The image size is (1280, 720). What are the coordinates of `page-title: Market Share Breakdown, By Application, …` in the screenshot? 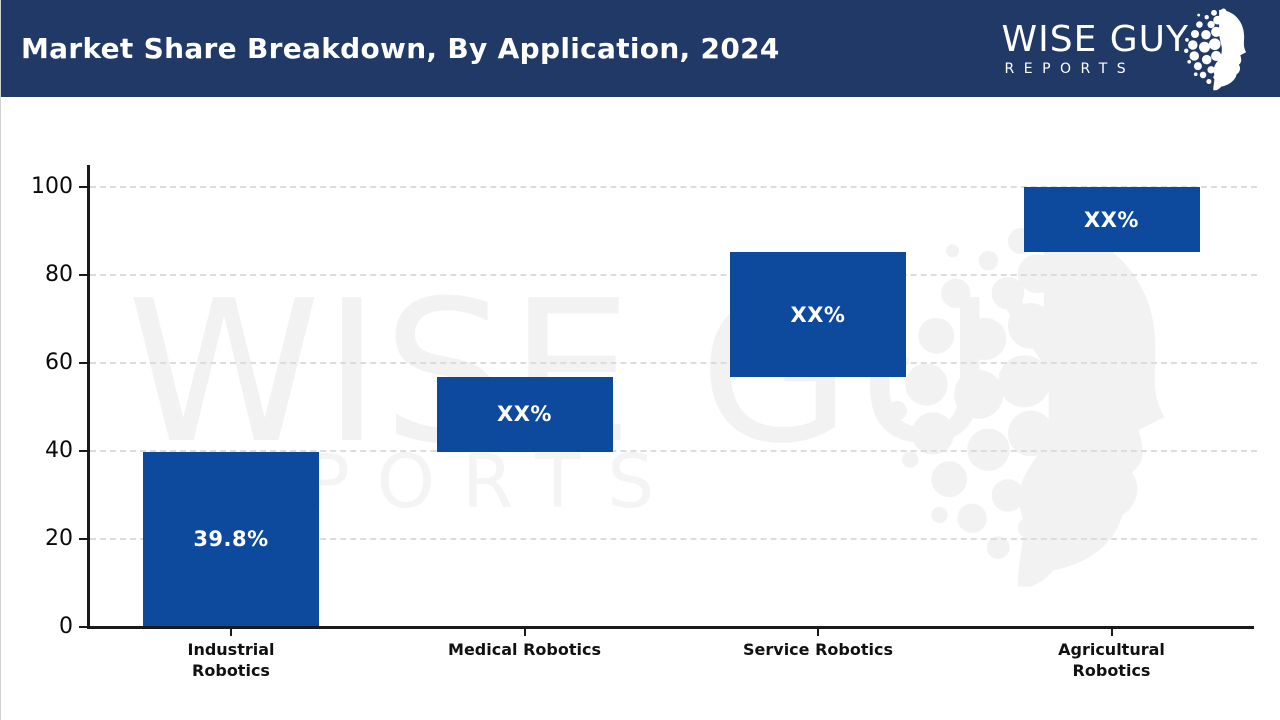 It's located at (400, 48).